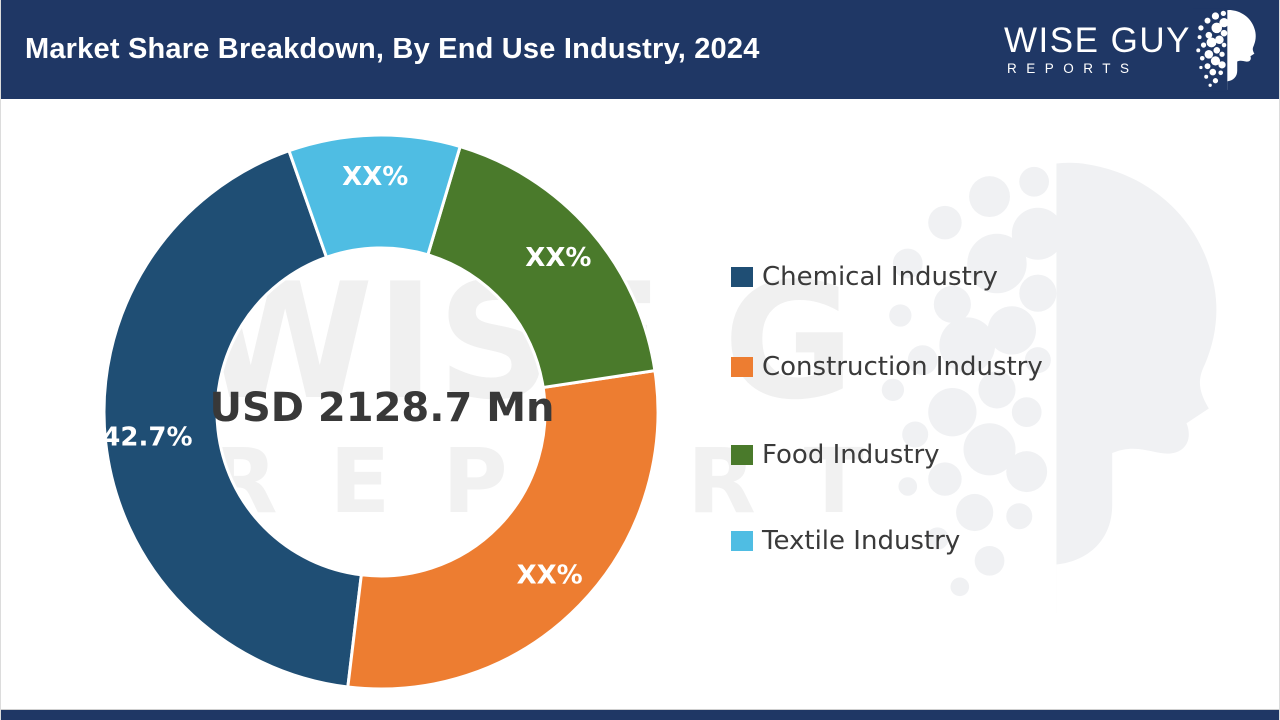 The height and width of the screenshot is (720, 1280). What do you see at coordinates (640, 714) in the screenshot?
I see `footer-bar` at bounding box center [640, 714].